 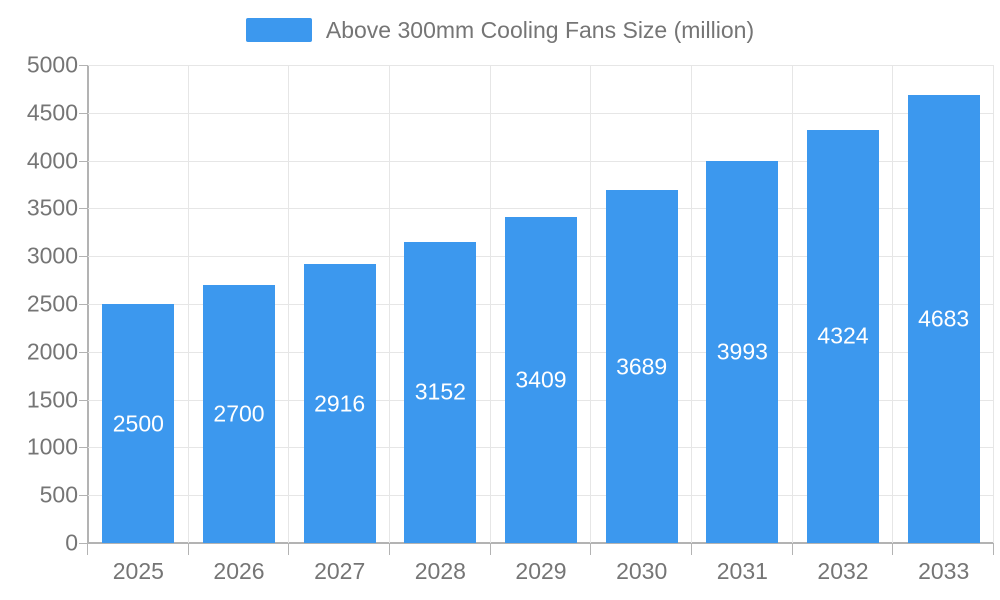 I want to click on bar-value-label: 3409, so click(x=541, y=379).